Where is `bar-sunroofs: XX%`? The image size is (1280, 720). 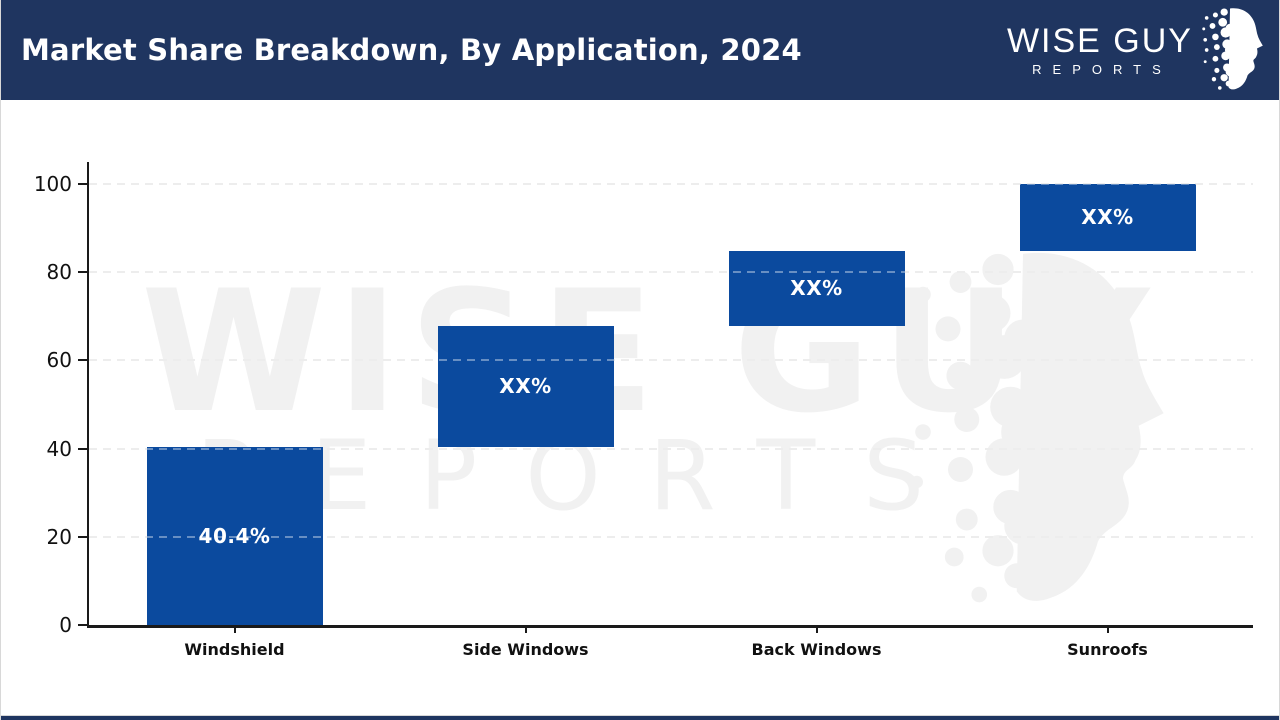 bar-sunroofs: XX% is located at coordinates (1107, 217).